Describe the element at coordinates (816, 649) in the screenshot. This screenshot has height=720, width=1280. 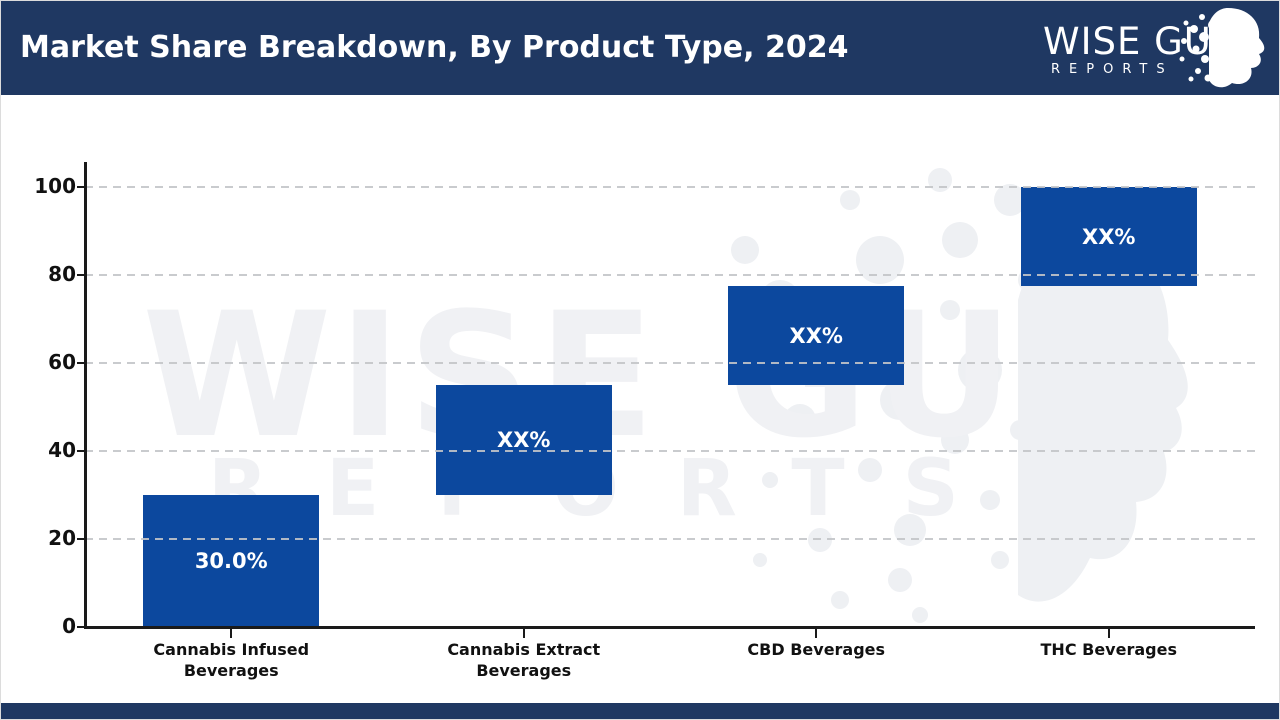
I see `category-label: CBD Beverages` at that location.